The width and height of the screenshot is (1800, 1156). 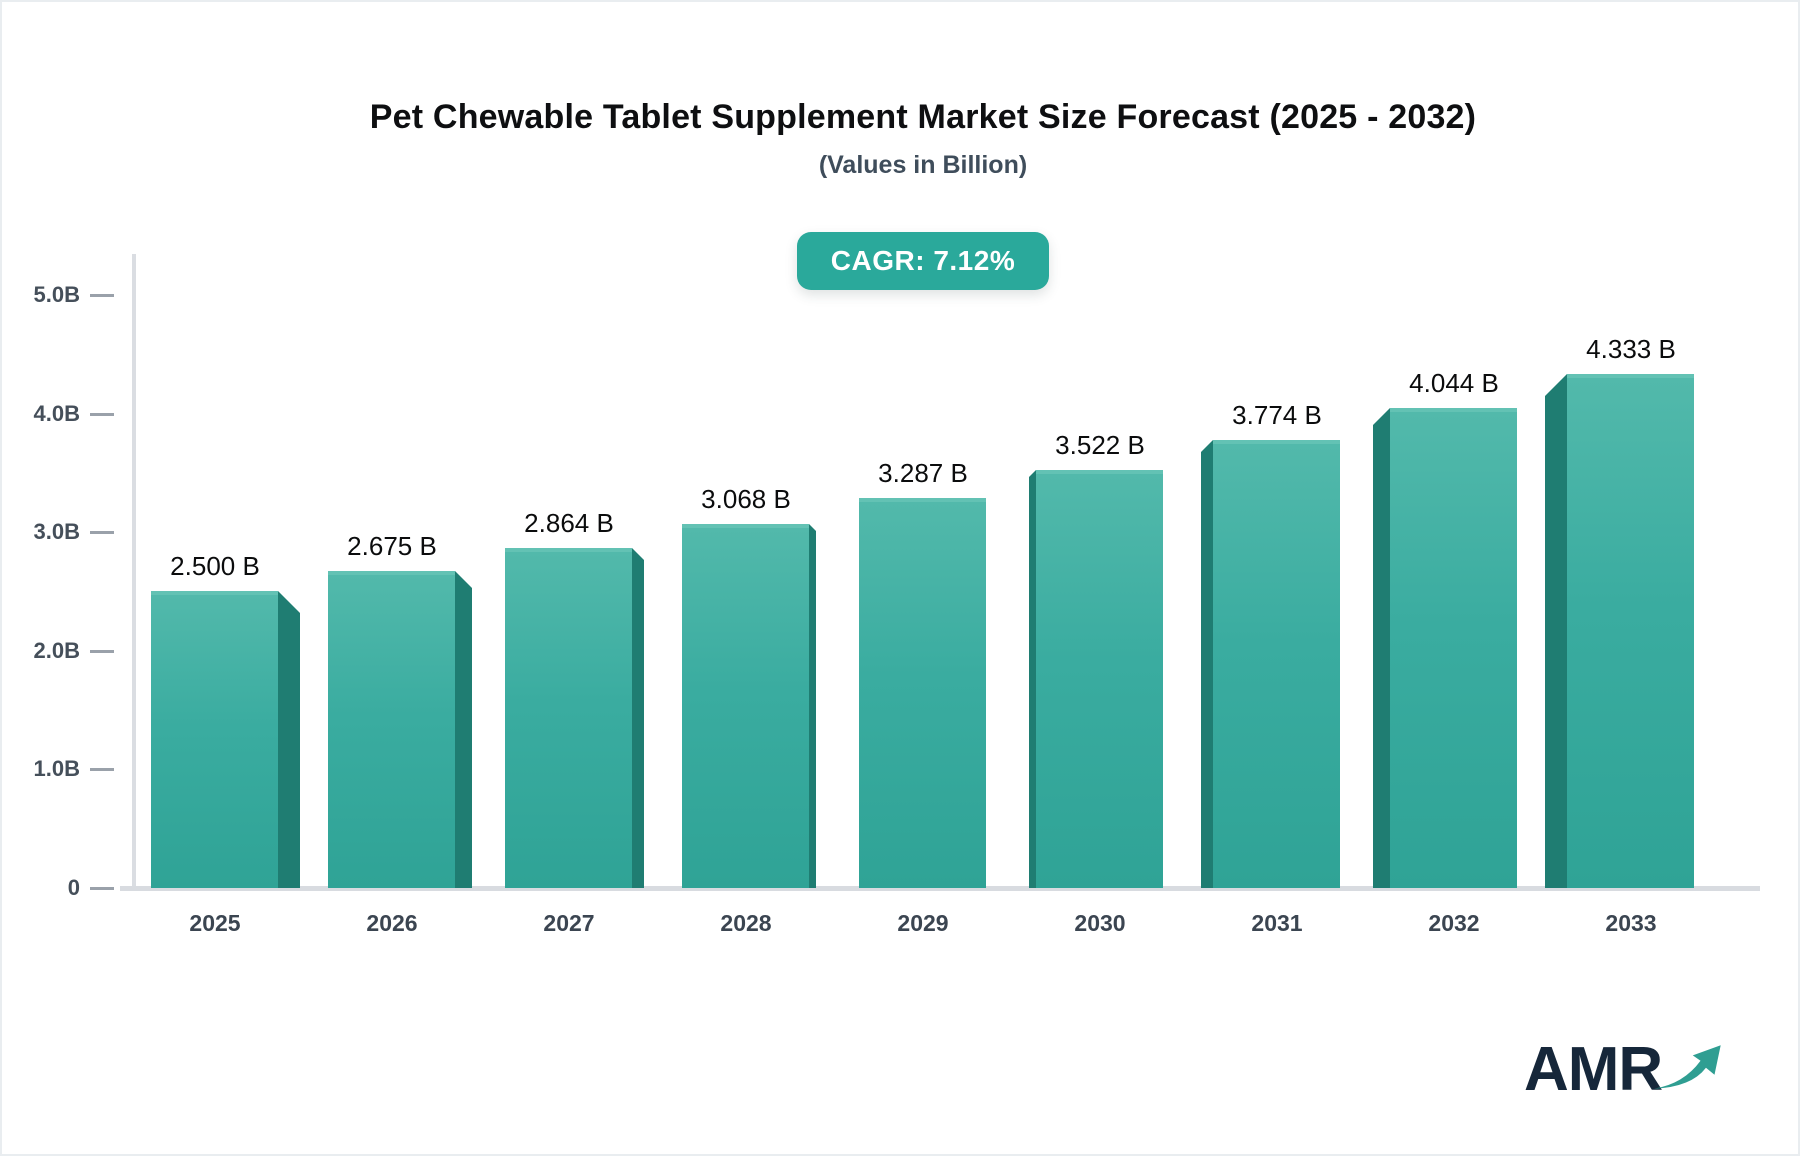 I want to click on amr-logo-text: AMR, so click(x=1593, y=1069).